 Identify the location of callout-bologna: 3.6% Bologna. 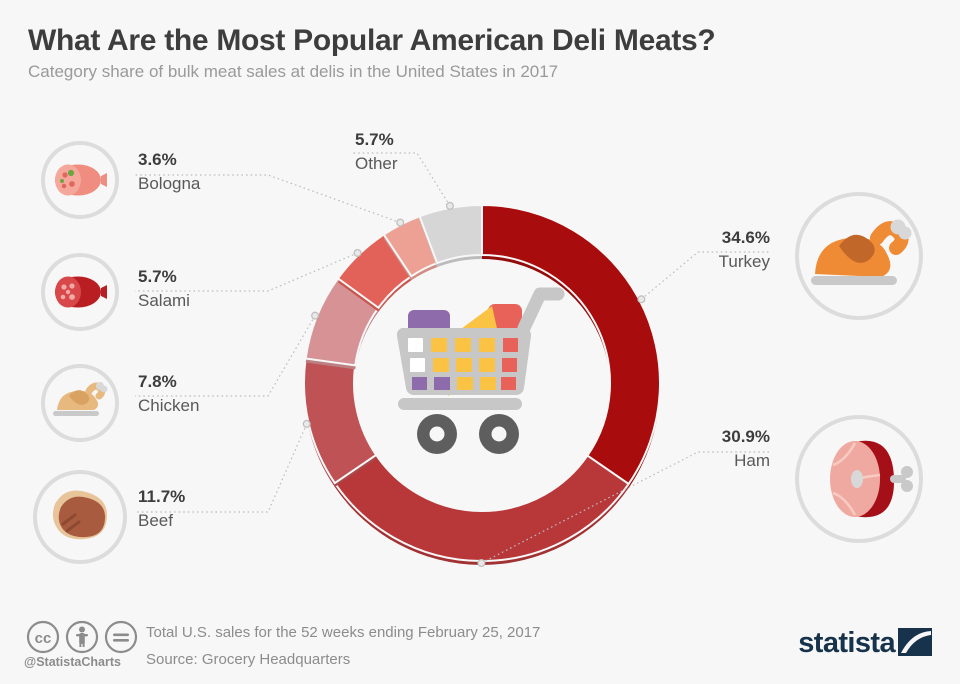
(169, 172).